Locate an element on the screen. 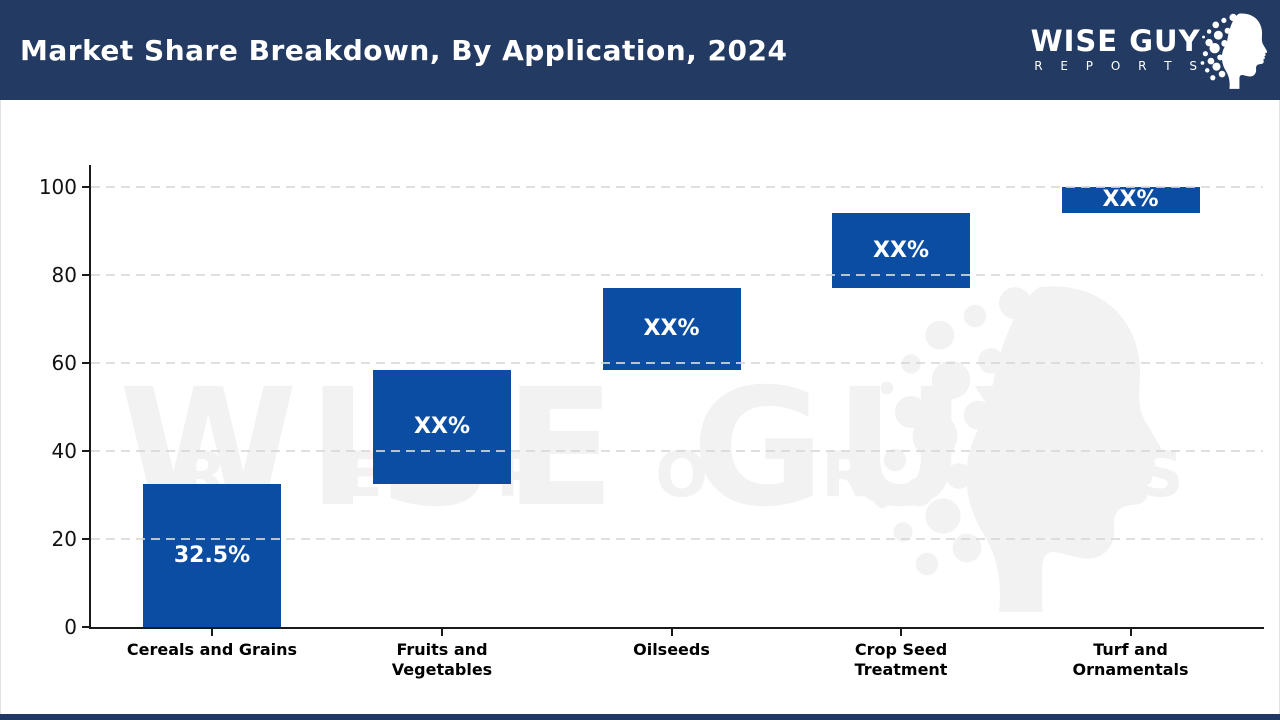 This screenshot has height=720, width=1280. logo-text: WISE GUY R E P O R T S is located at coordinates (1115, 49).